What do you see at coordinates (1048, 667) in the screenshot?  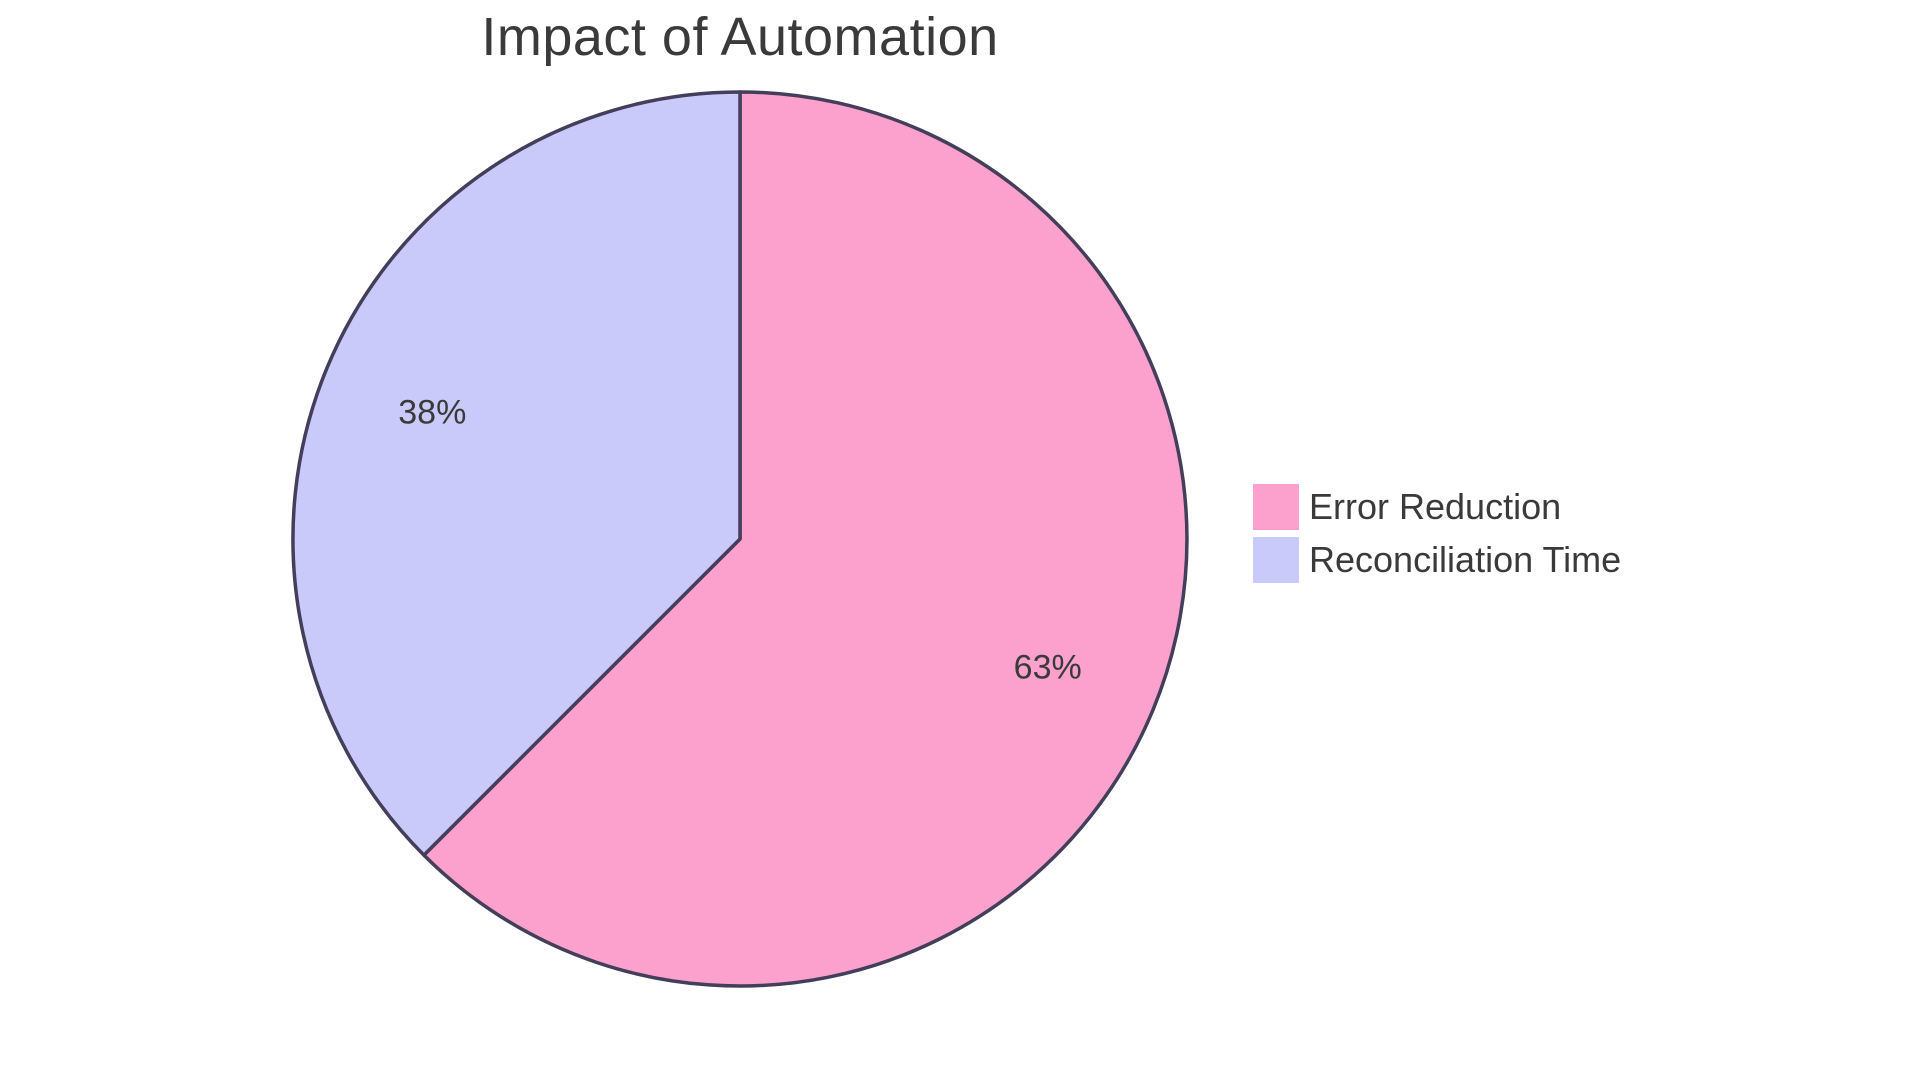 I see `slice-percent-label: 63%` at bounding box center [1048, 667].